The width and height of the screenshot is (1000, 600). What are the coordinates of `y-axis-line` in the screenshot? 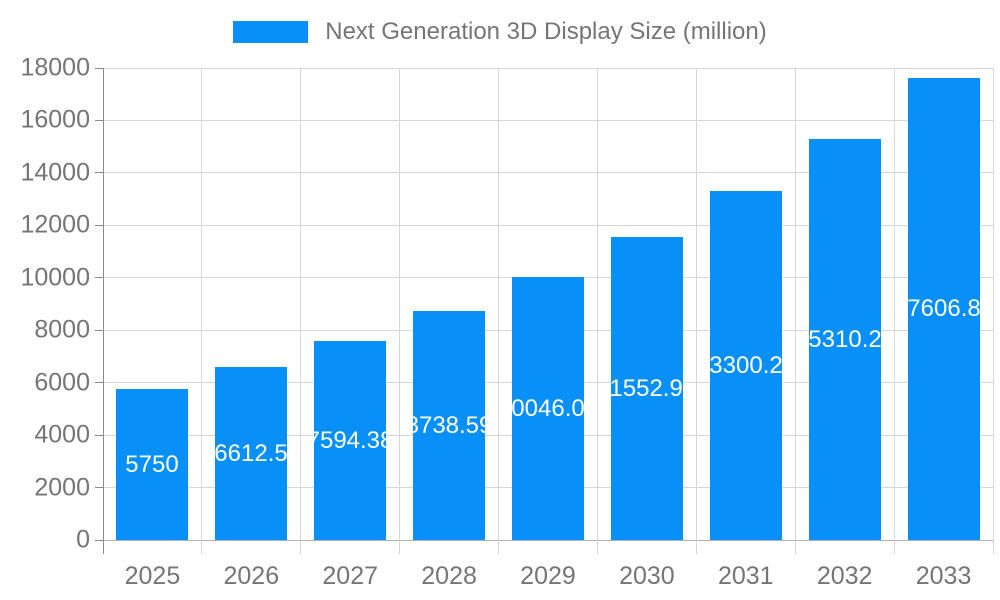 It's located at (103, 311).